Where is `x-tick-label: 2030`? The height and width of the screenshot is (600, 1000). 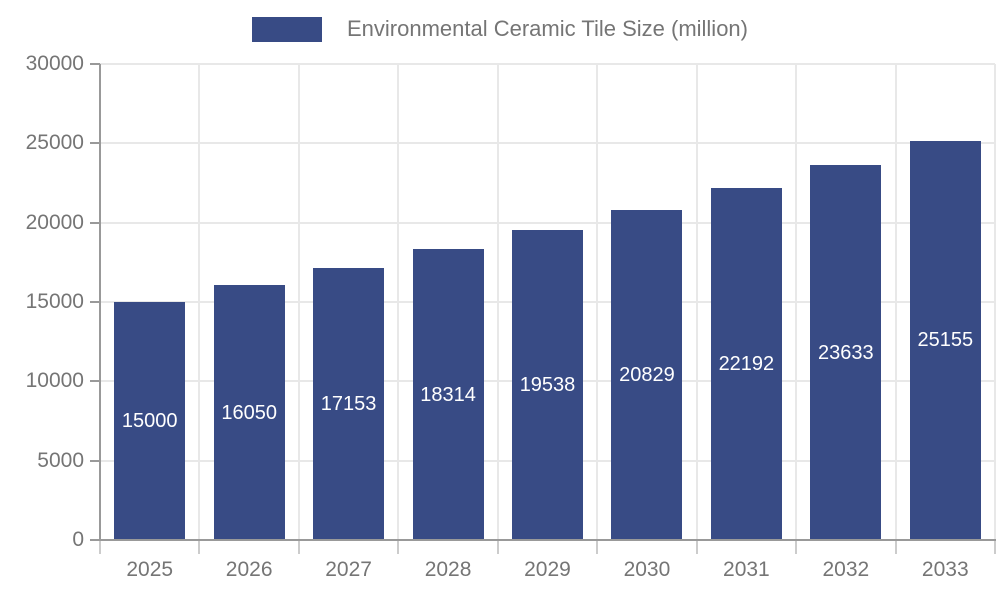
x-tick-label: 2030 is located at coordinates (647, 569).